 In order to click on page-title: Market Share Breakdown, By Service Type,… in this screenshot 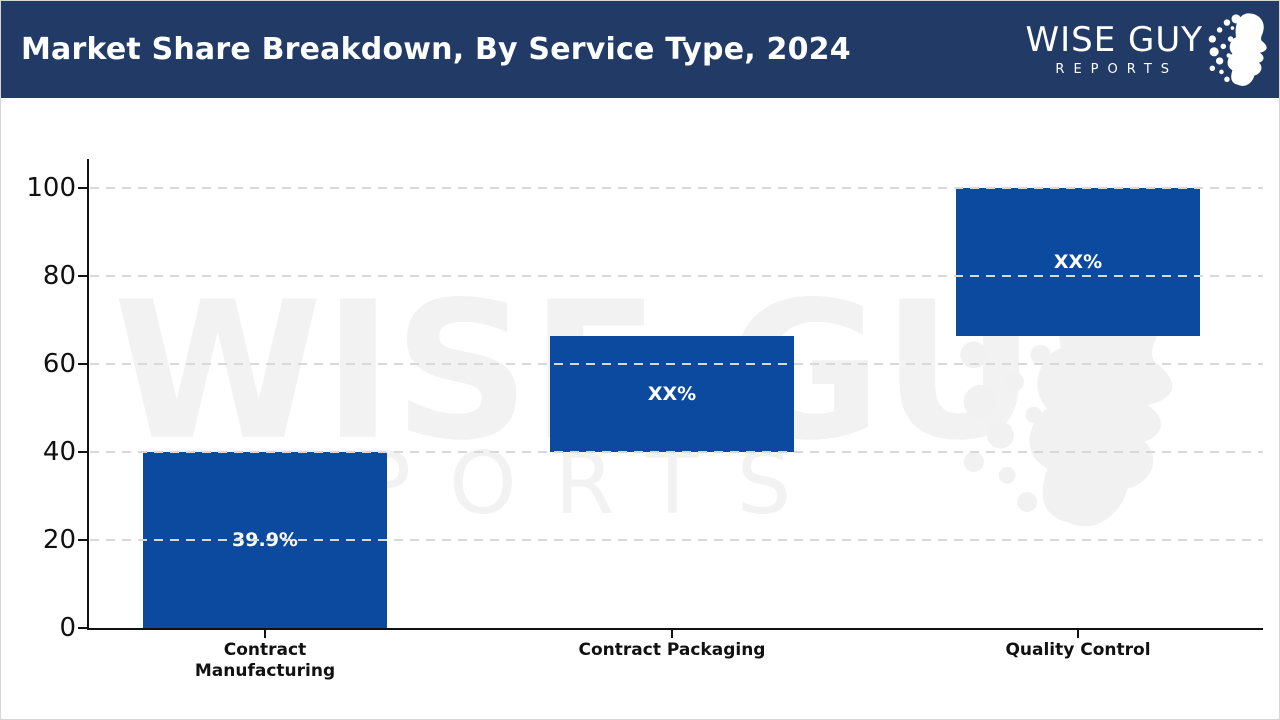, I will do `click(436, 49)`.